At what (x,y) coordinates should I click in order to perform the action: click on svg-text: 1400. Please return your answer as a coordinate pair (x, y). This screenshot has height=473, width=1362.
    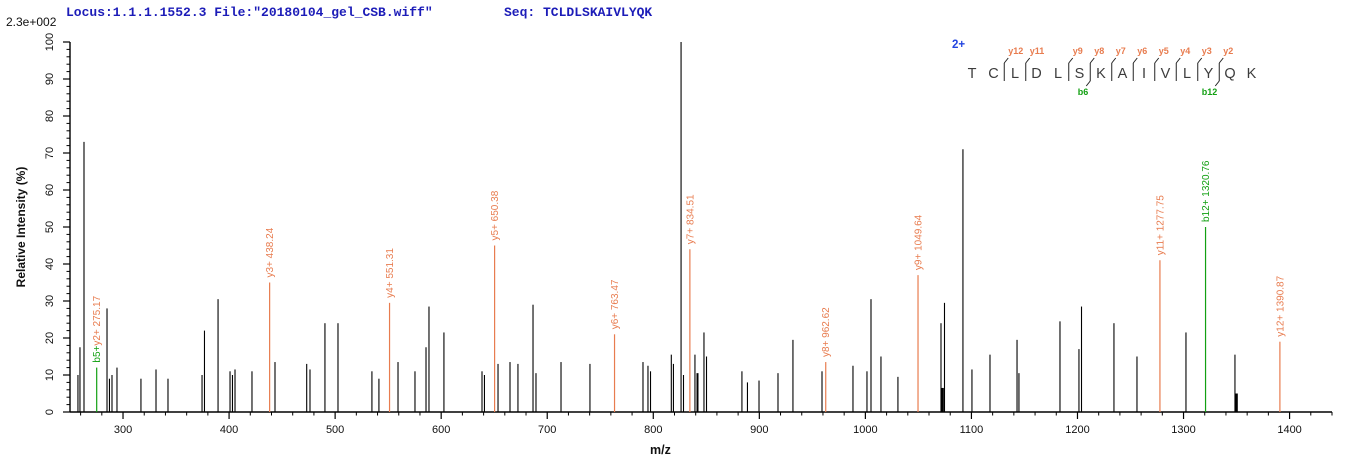
    Looking at the image, I should click on (1289, 430).